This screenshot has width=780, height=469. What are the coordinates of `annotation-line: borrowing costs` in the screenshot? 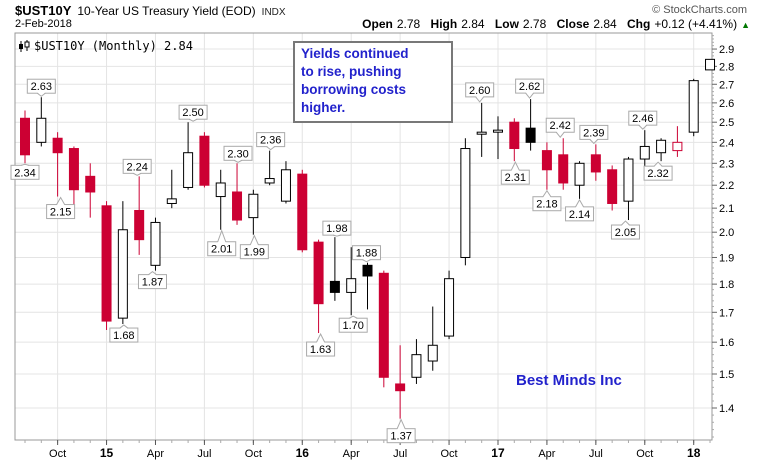 It's located at (354, 89).